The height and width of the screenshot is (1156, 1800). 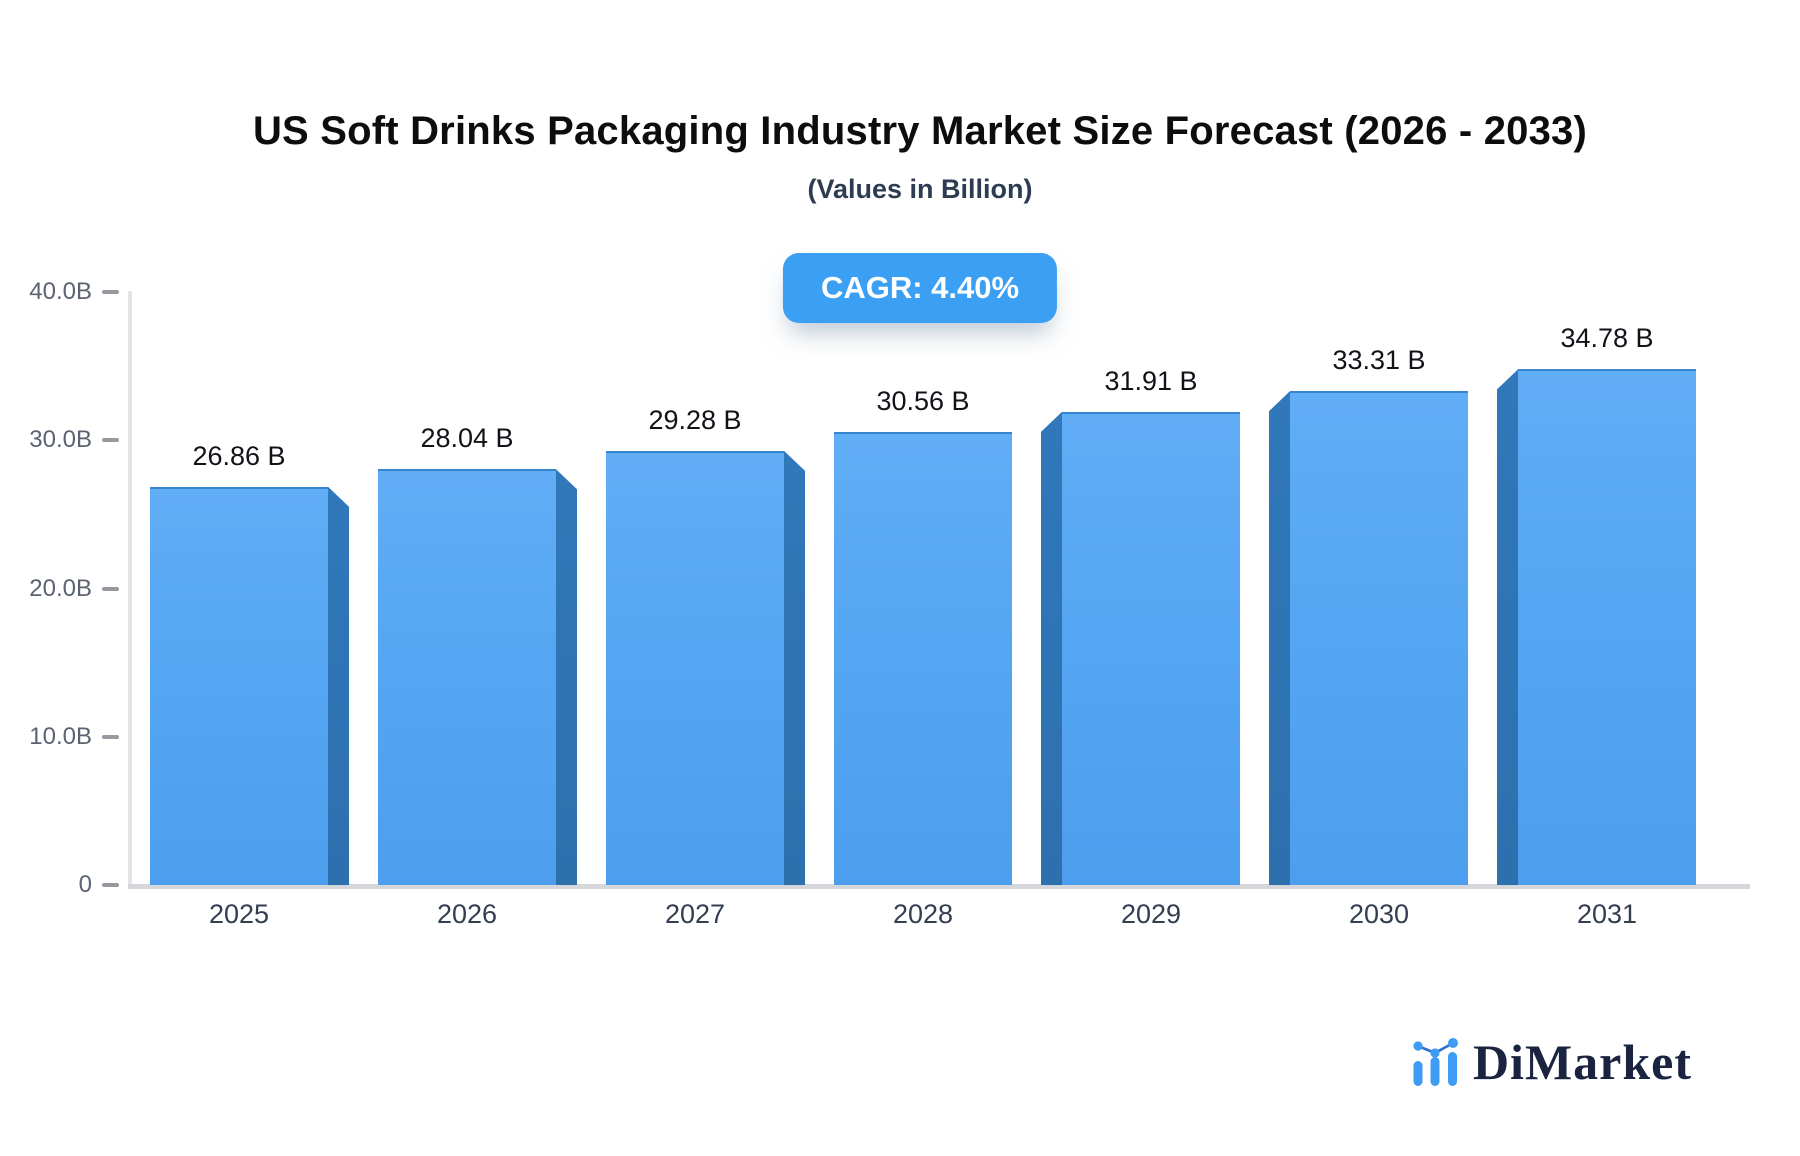 I want to click on chart-subtitle: (Values in Billion), so click(x=920, y=189).